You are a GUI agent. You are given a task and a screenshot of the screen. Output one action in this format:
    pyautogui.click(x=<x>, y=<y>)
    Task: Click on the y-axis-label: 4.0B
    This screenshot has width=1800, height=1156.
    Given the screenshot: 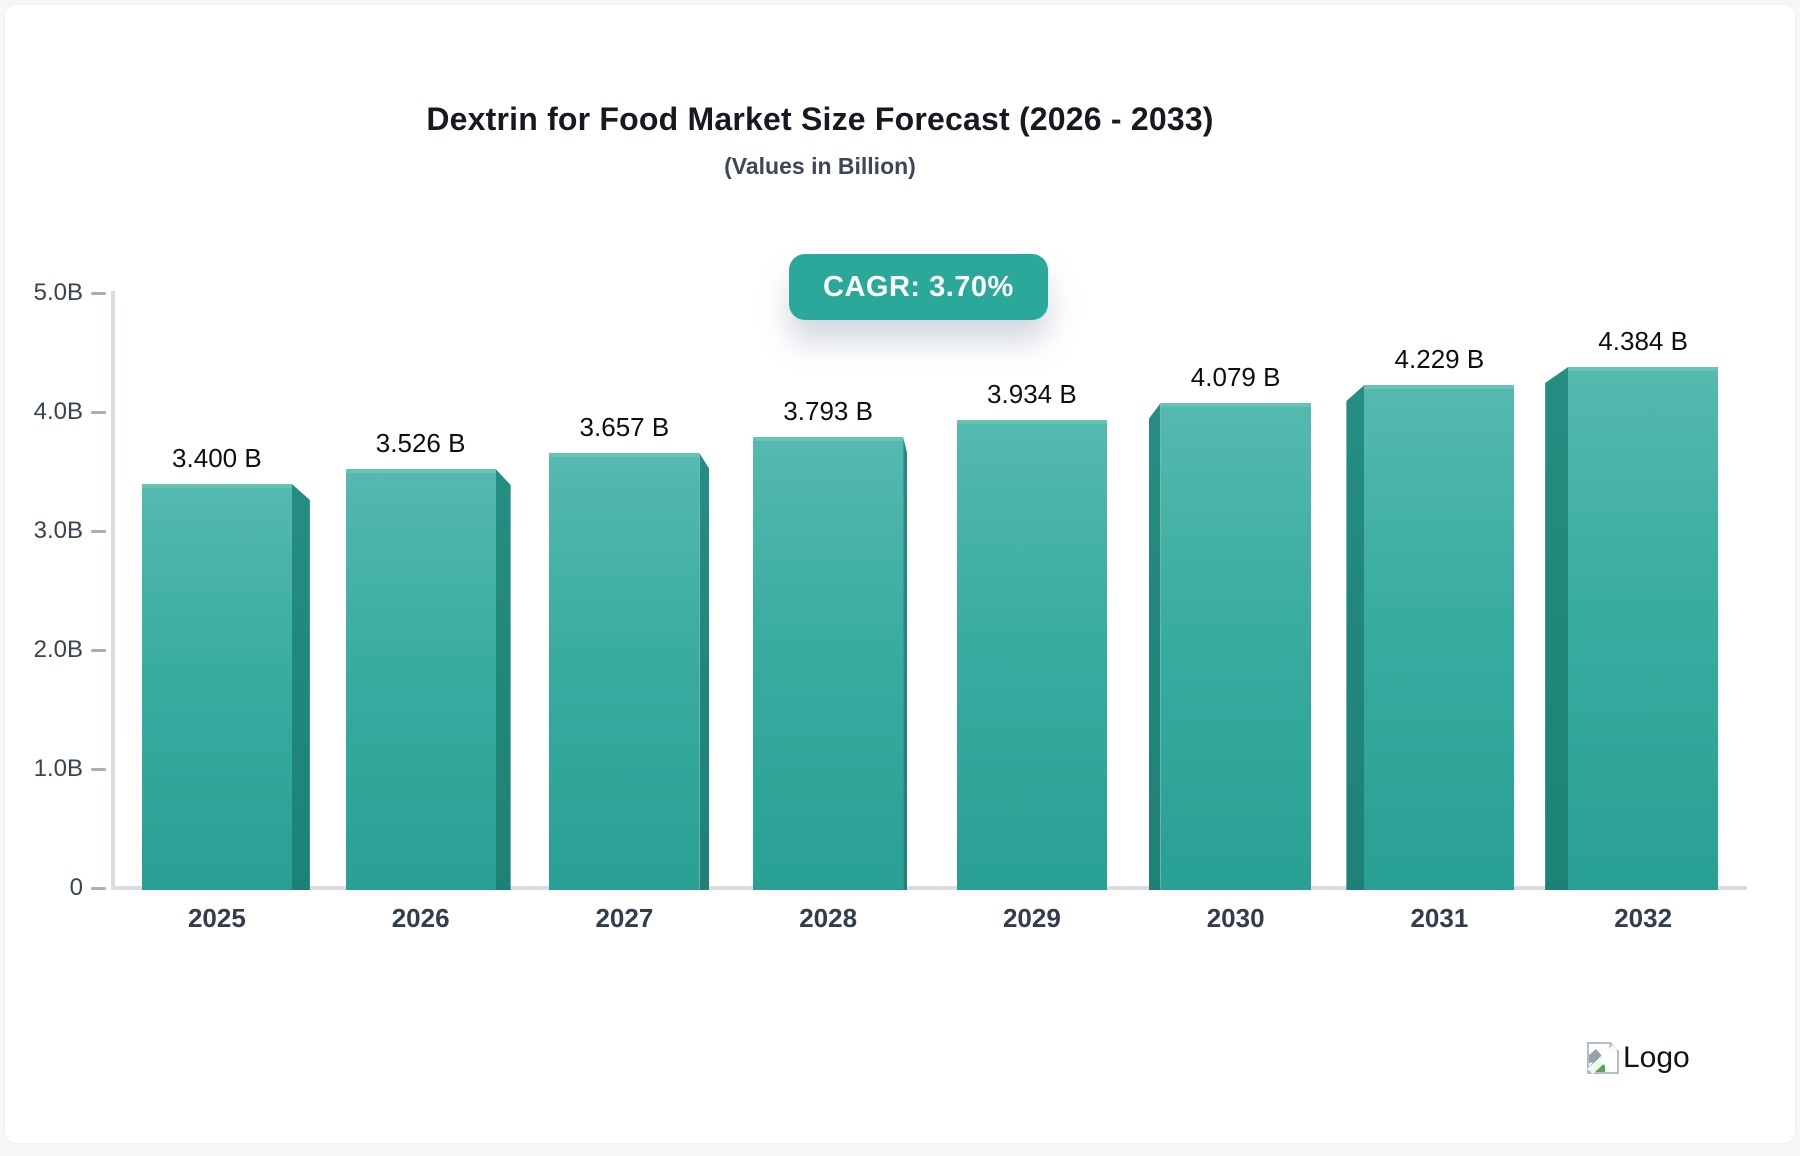 What is the action you would take?
    pyautogui.click(x=58, y=411)
    